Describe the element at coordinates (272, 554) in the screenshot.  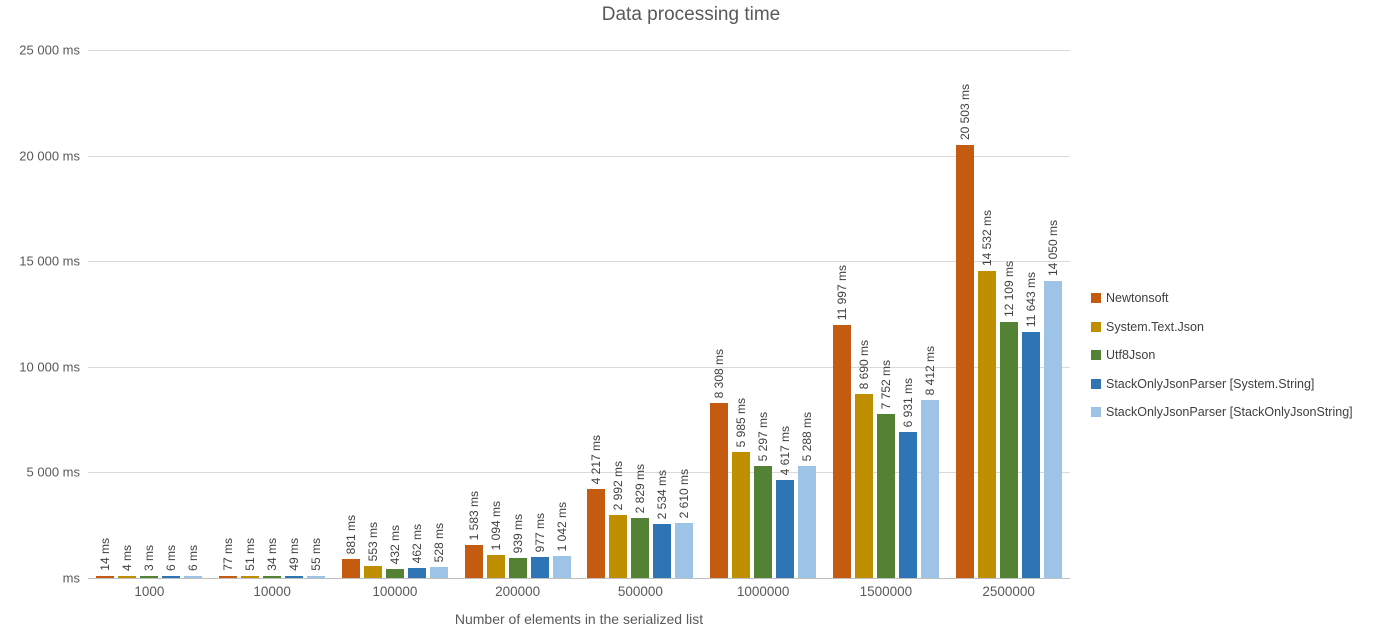
I see `bar-value-label: 34 ms` at that location.